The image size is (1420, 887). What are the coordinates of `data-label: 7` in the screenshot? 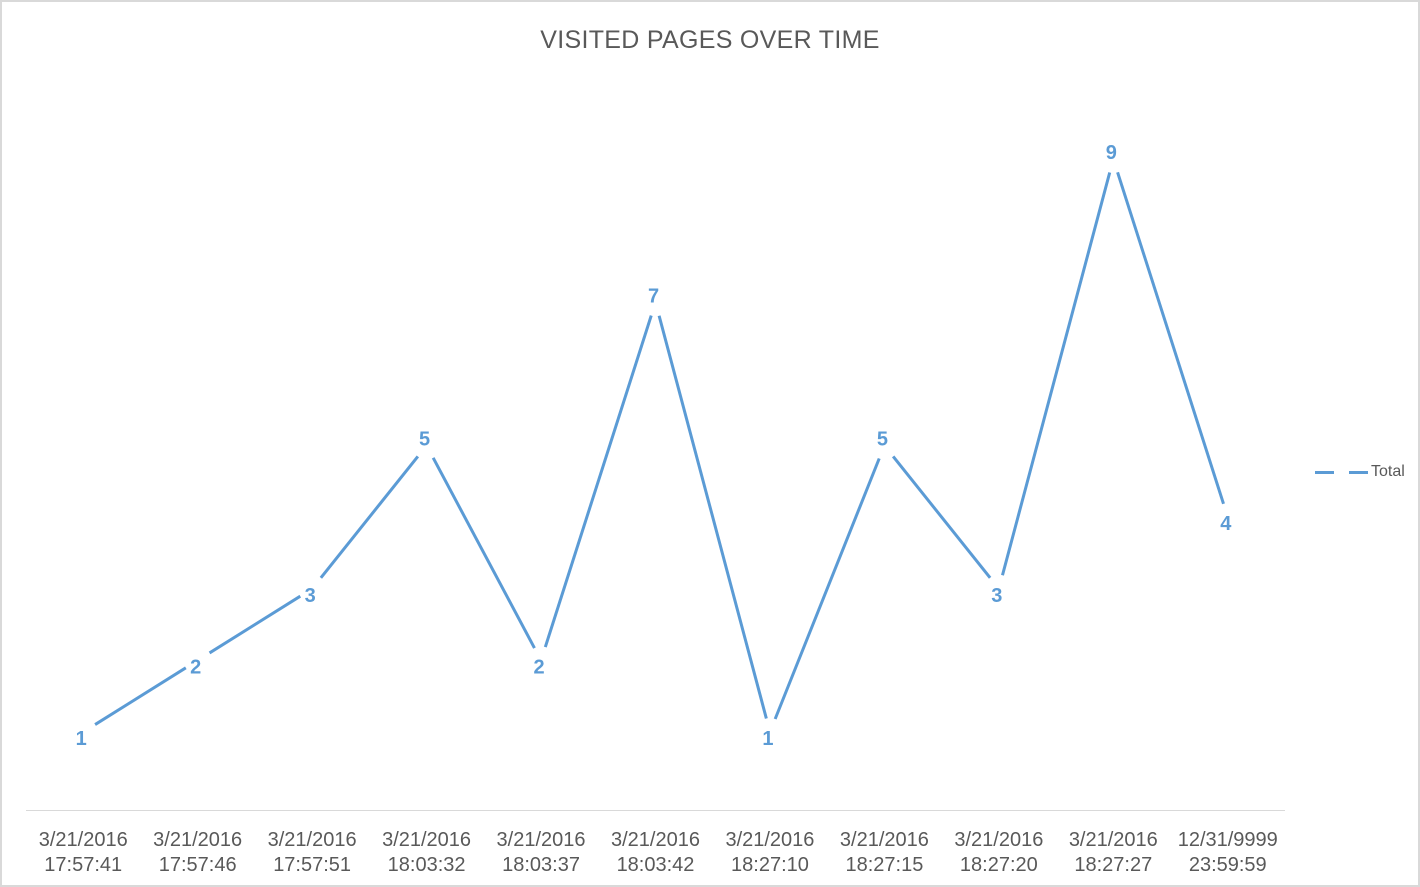 It's located at (653, 296).